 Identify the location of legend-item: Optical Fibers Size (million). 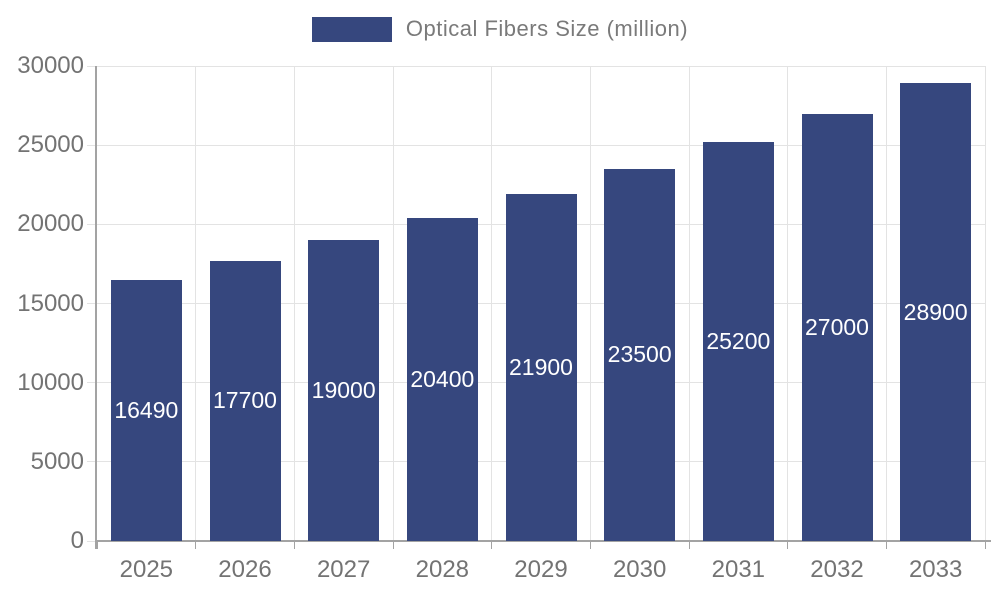
(500, 29).